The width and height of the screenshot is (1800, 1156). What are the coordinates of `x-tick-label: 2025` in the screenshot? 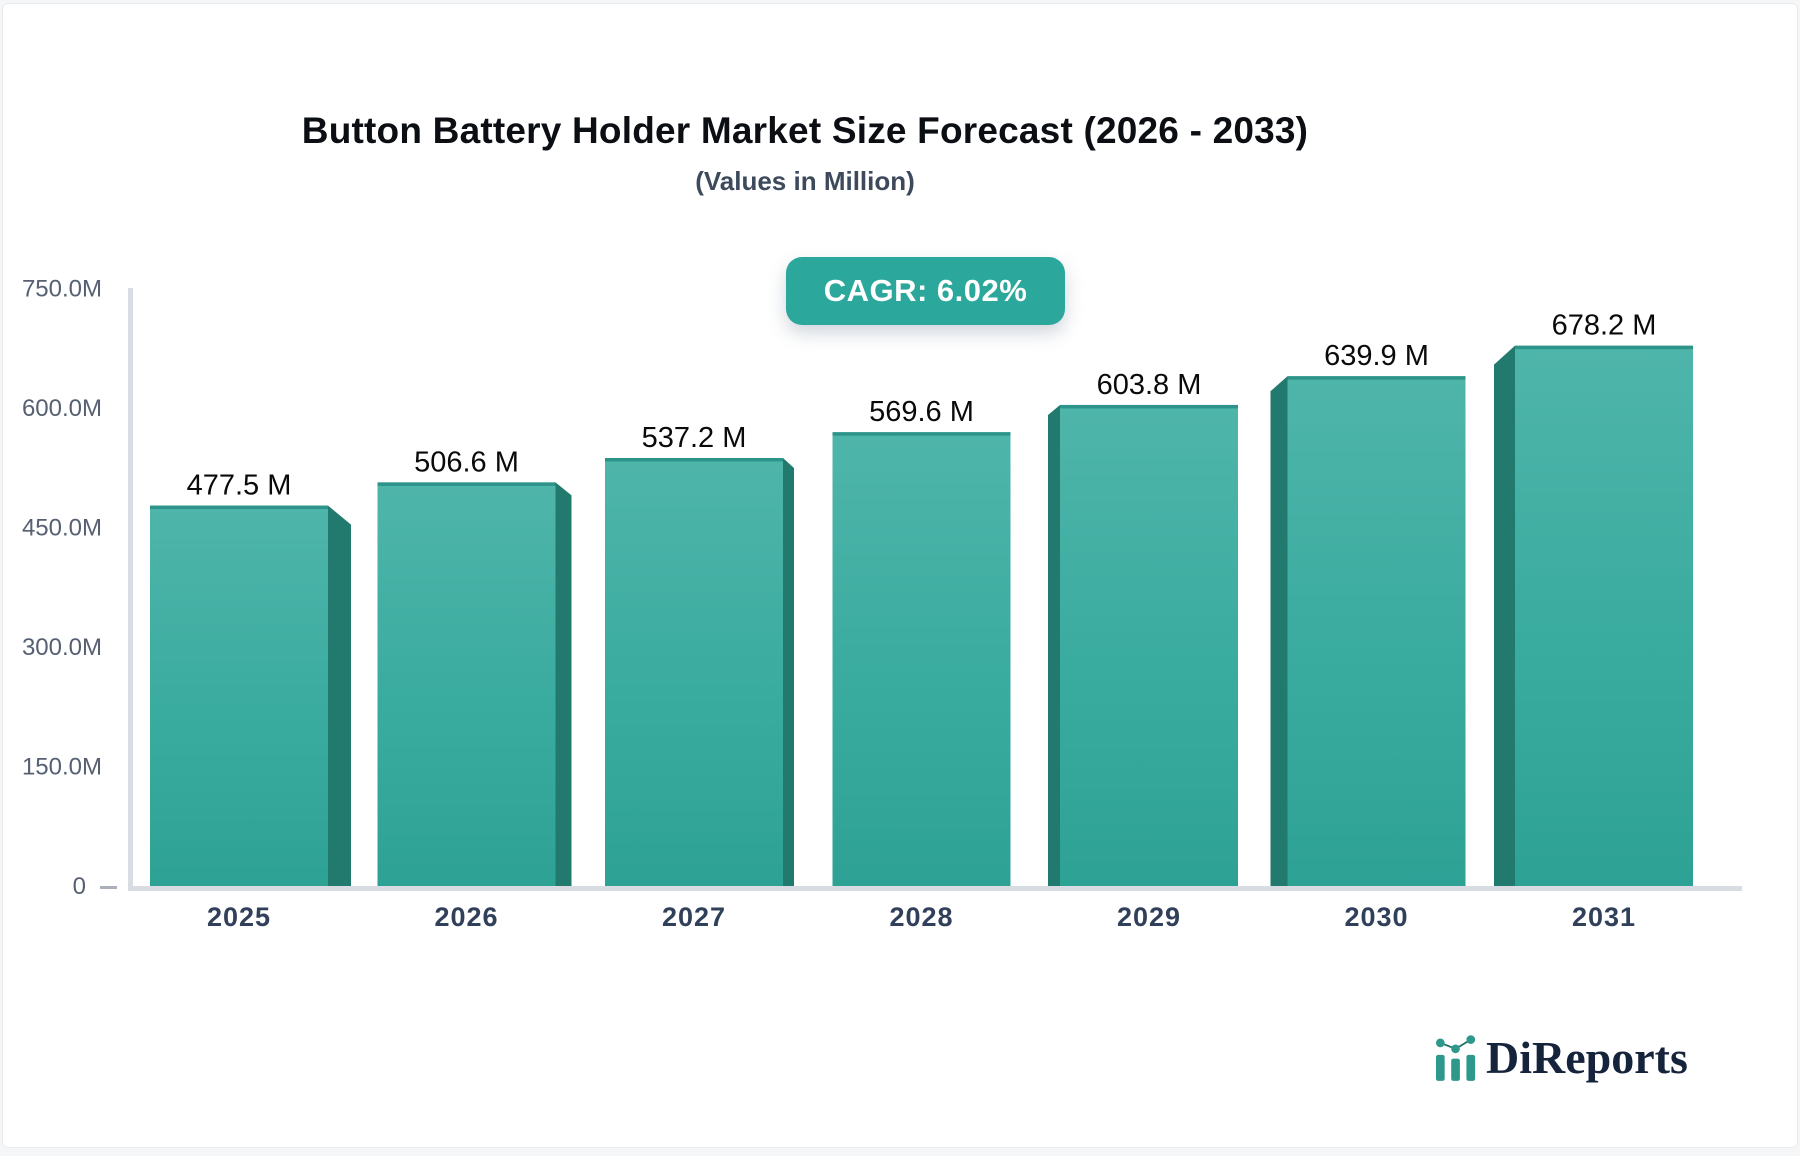 It's located at (239, 917).